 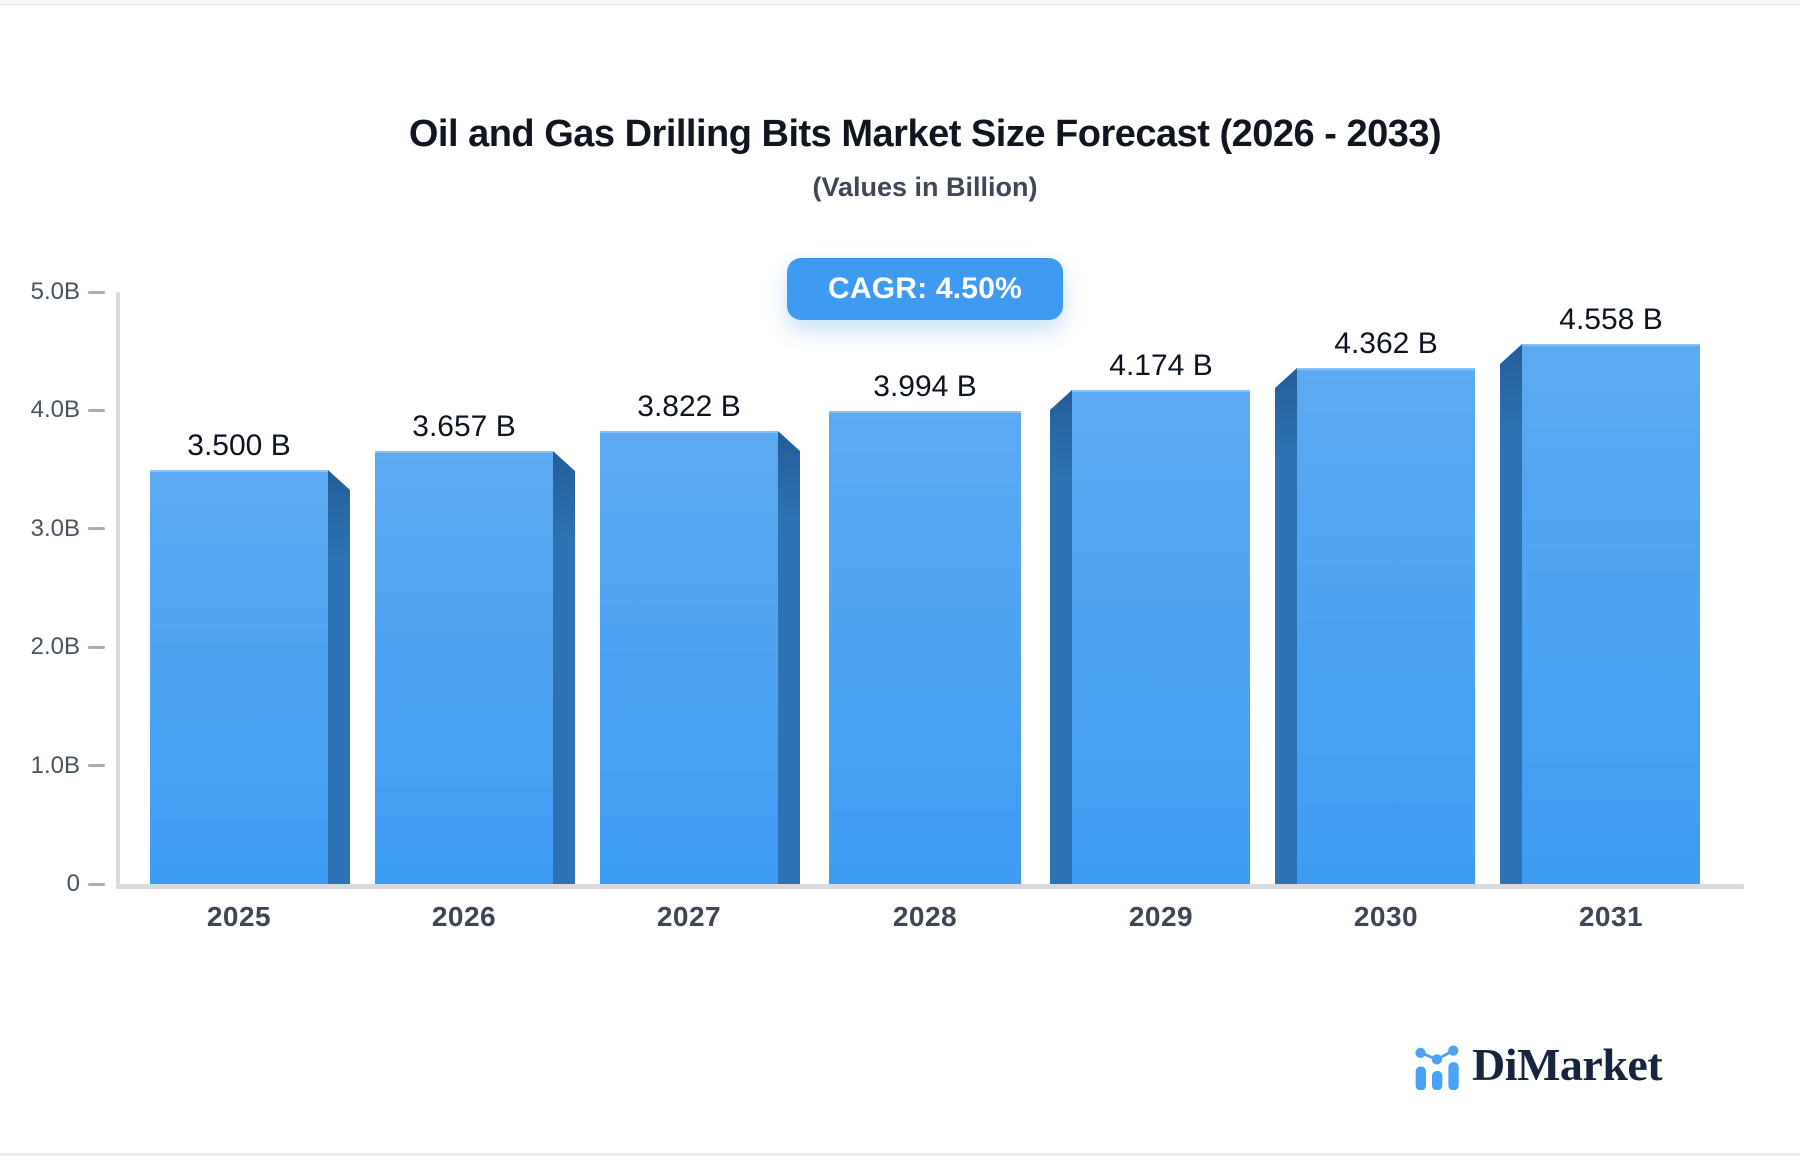 What do you see at coordinates (1386, 343) in the screenshot?
I see `bar-value-label: 4.362 B` at bounding box center [1386, 343].